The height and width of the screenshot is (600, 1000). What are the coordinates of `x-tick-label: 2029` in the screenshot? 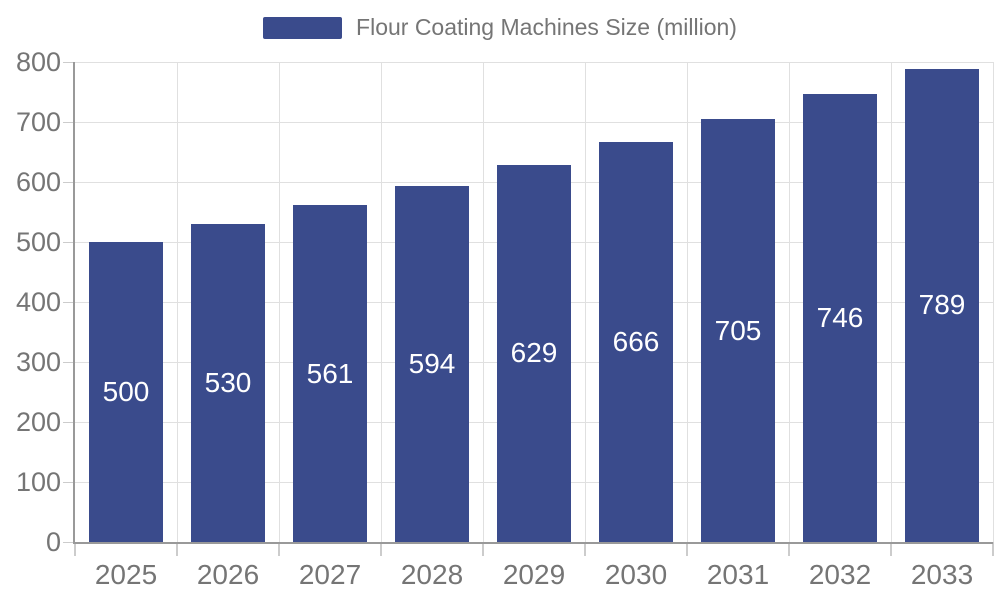 It's located at (534, 574).